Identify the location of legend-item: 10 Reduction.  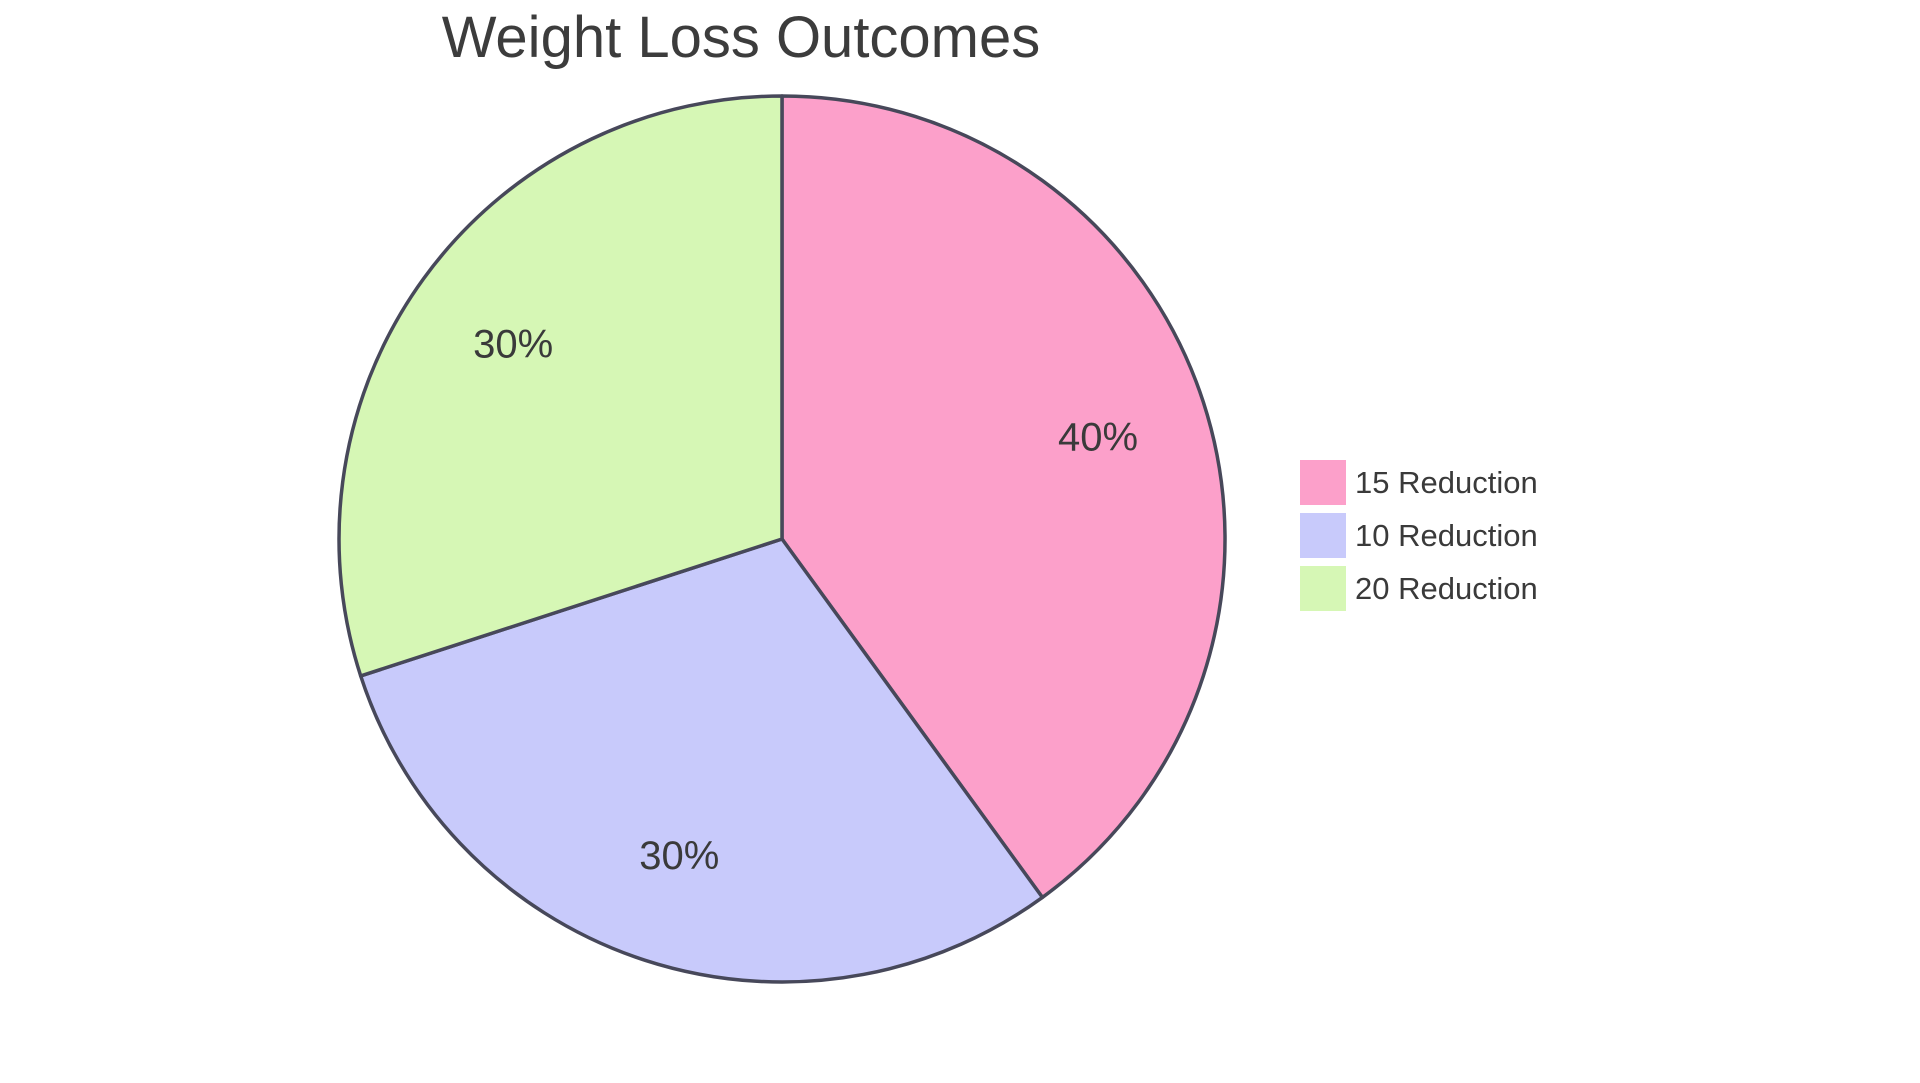
(1419, 535).